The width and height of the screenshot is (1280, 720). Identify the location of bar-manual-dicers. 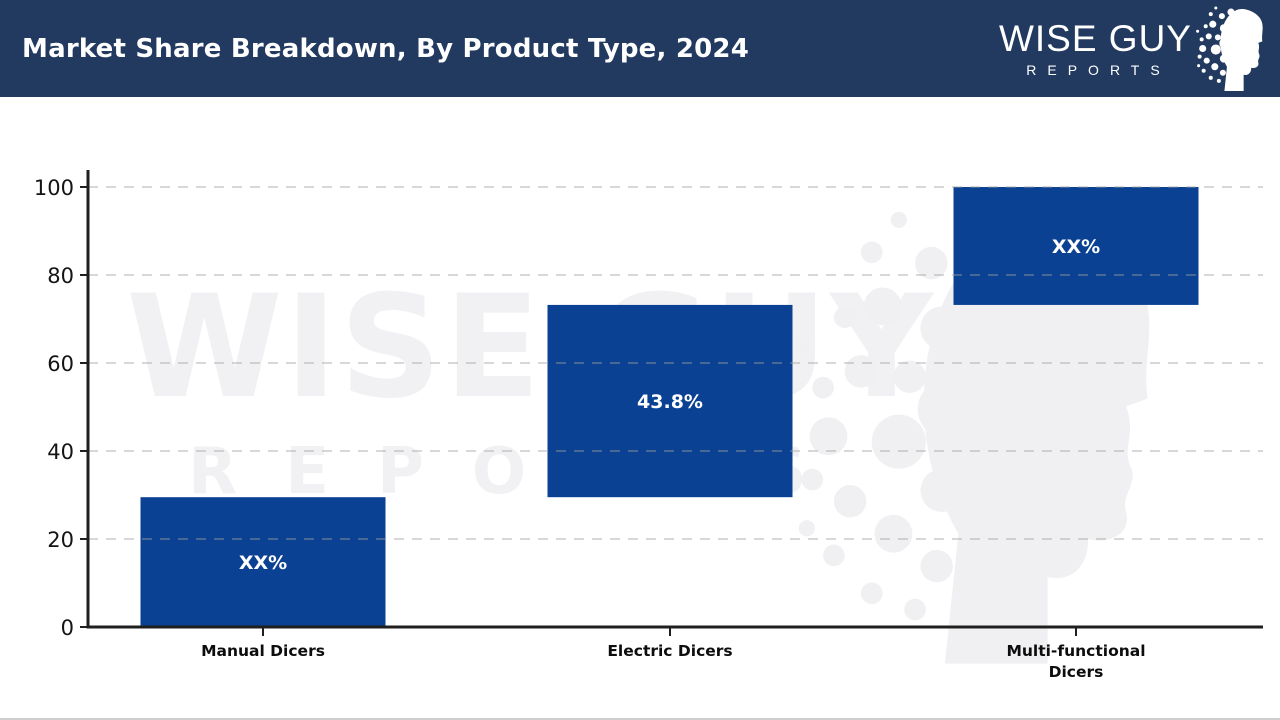
(263, 562).